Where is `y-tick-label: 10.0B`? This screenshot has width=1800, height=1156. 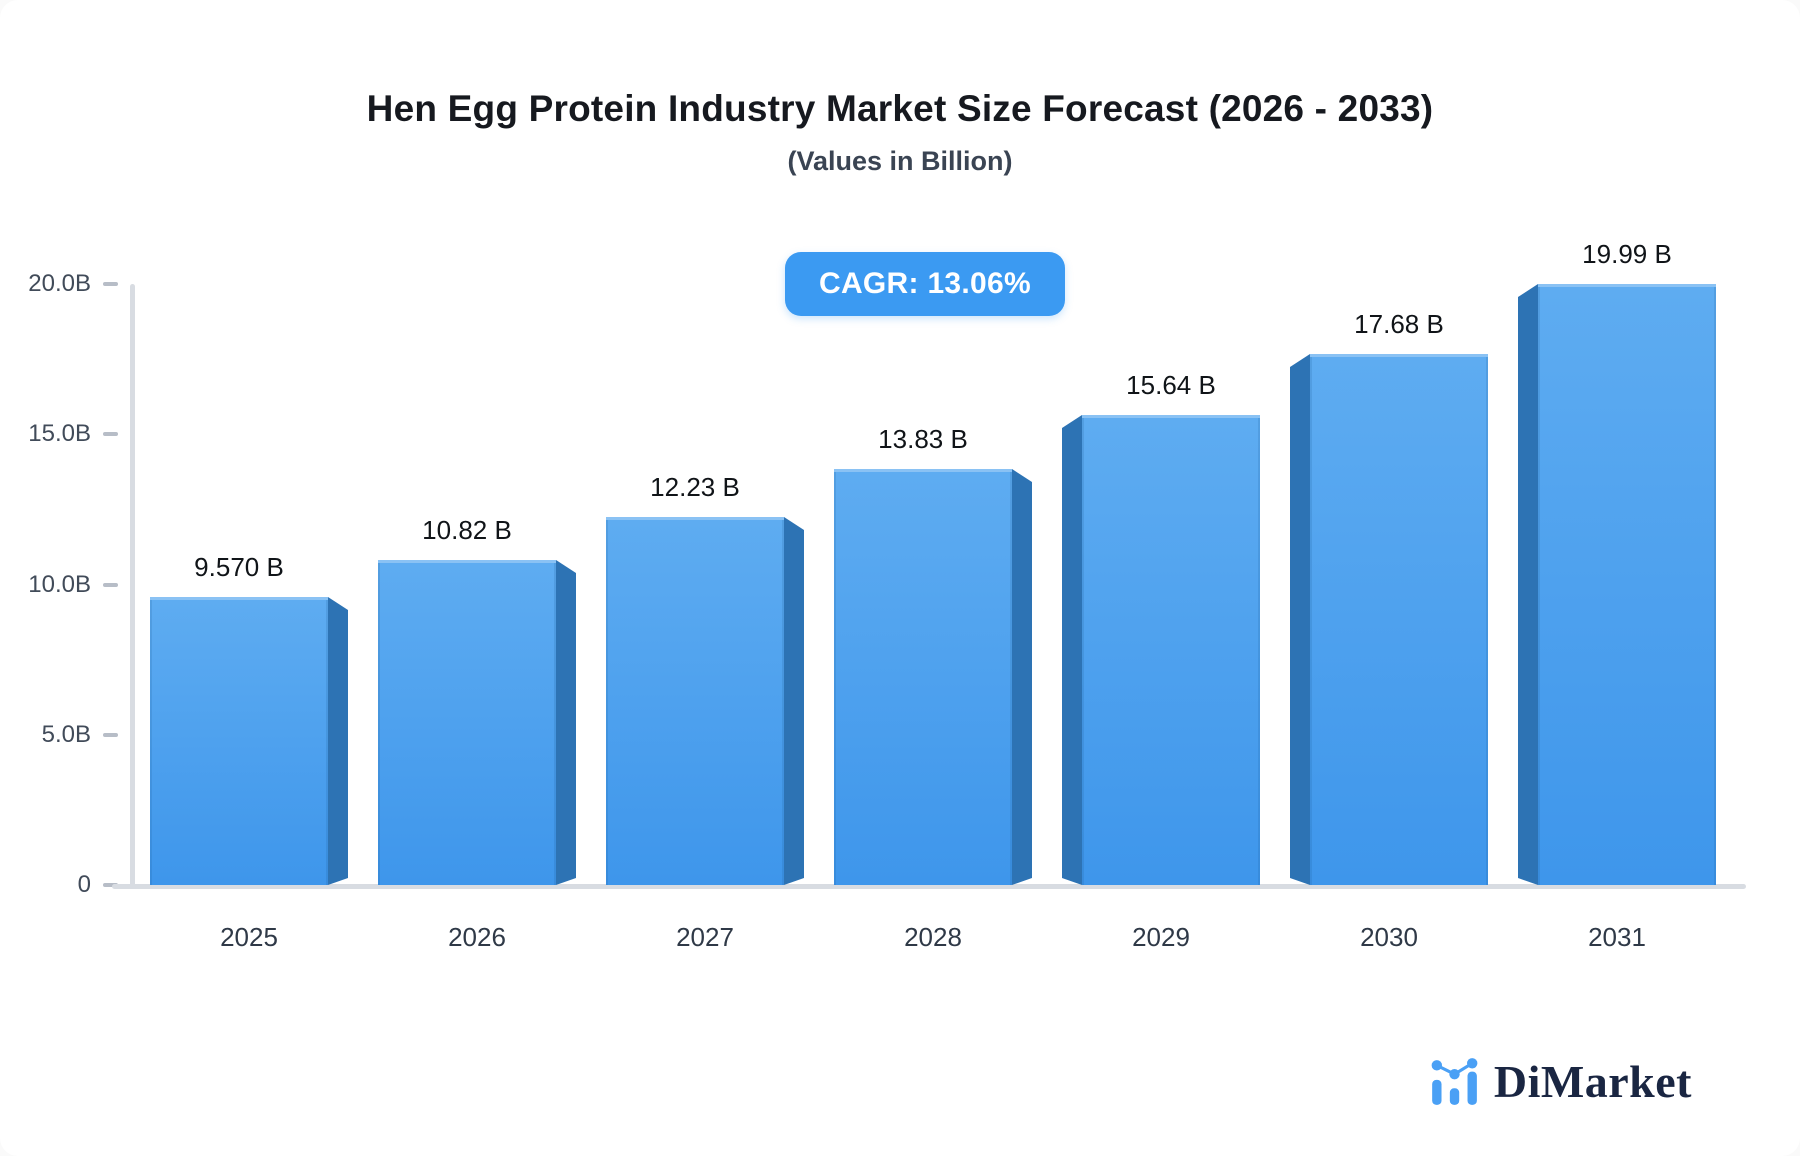
y-tick-label: 10.0B is located at coordinates (59, 584).